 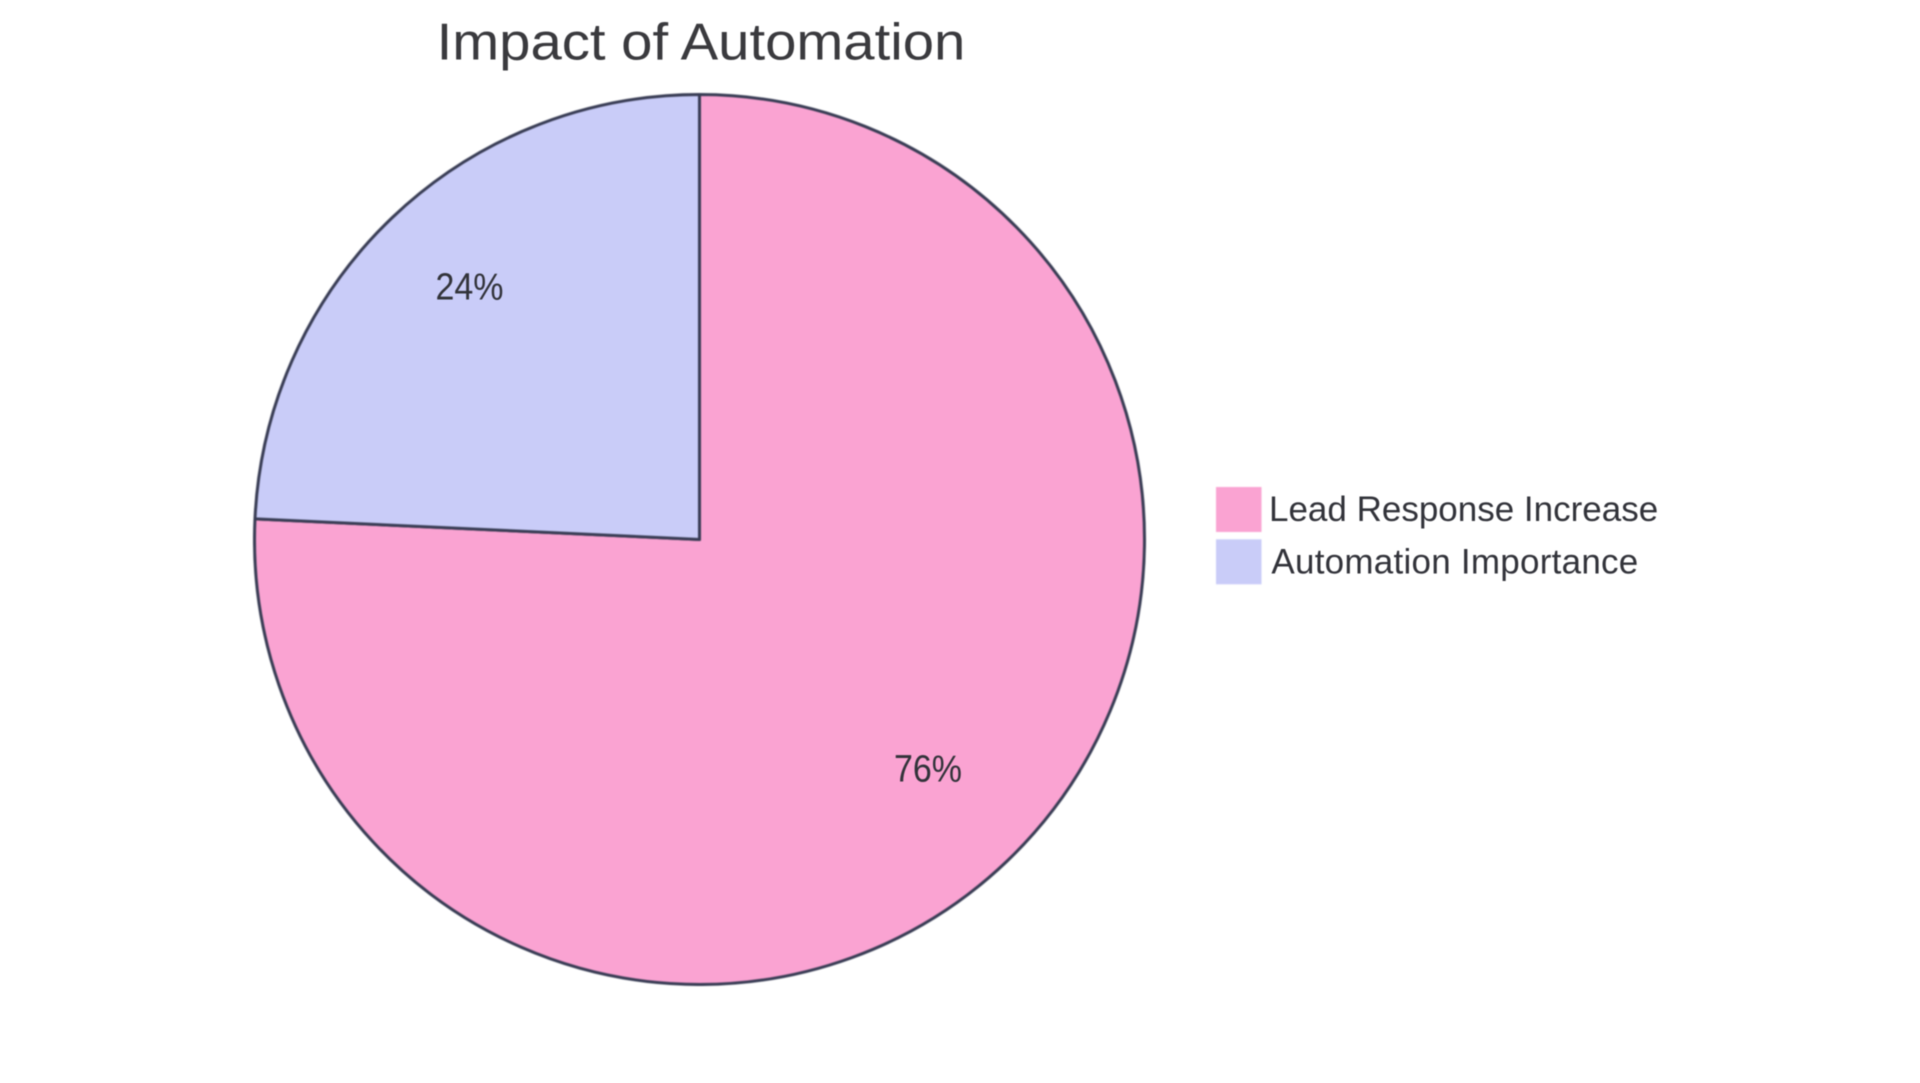 What do you see at coordinates (1454, 561) in the screenshot?
I see `svg-text: Automation Importance` at bounding box center [1454, 561].